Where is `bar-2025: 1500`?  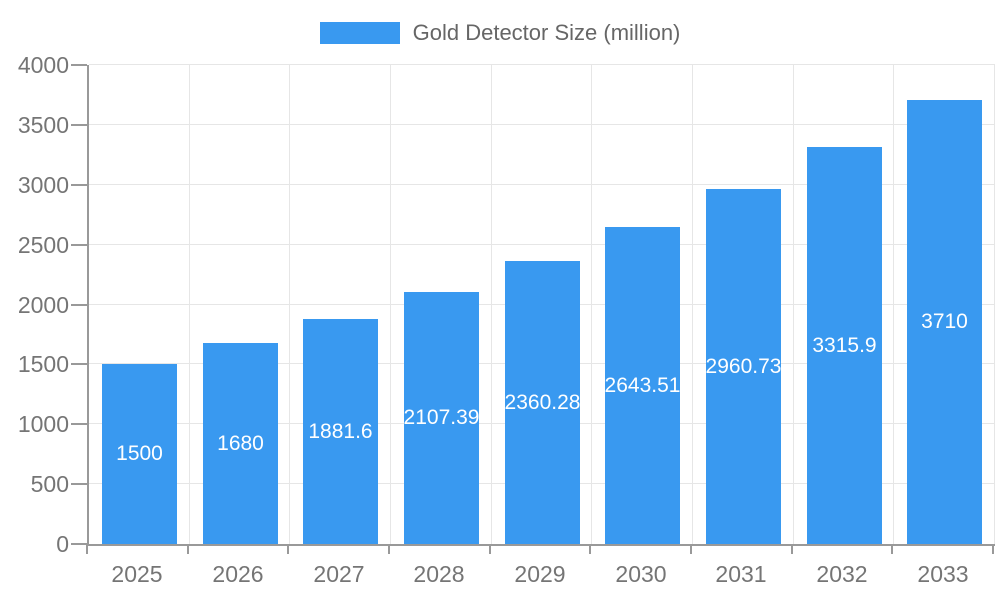
bar-2025: 1500 is located at coordinates (139, 454).